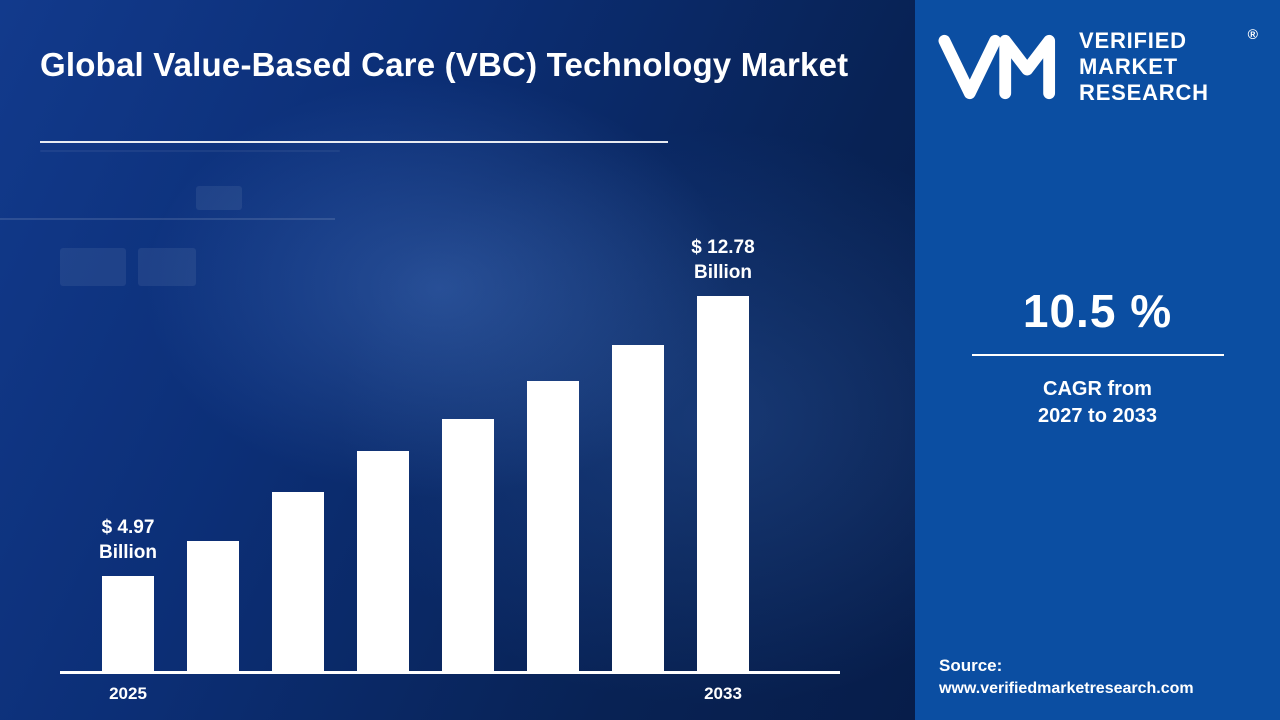 The height and width of the screenshot is (720, 1280). I want to click on brand-name: VERIFIED MARKET RESEARCH, so click(1144, 67).